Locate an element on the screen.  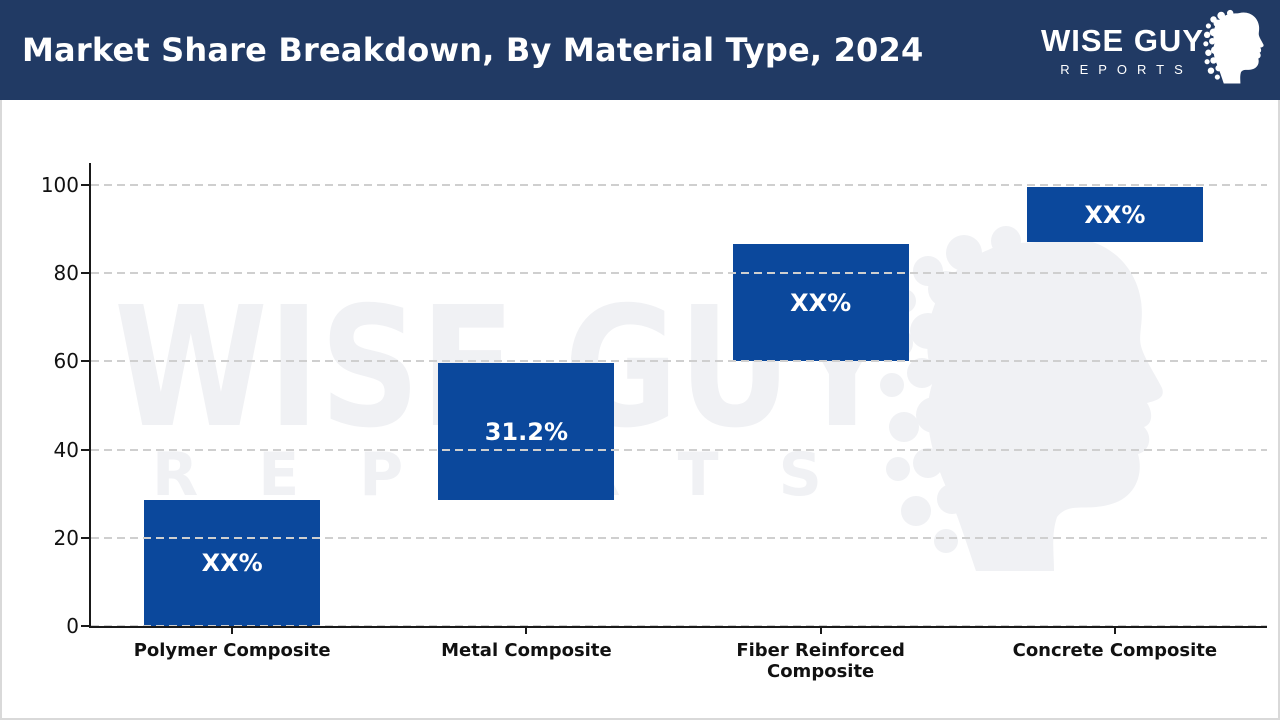
y-tick-label: 0 is located at coordinates (72, 626).